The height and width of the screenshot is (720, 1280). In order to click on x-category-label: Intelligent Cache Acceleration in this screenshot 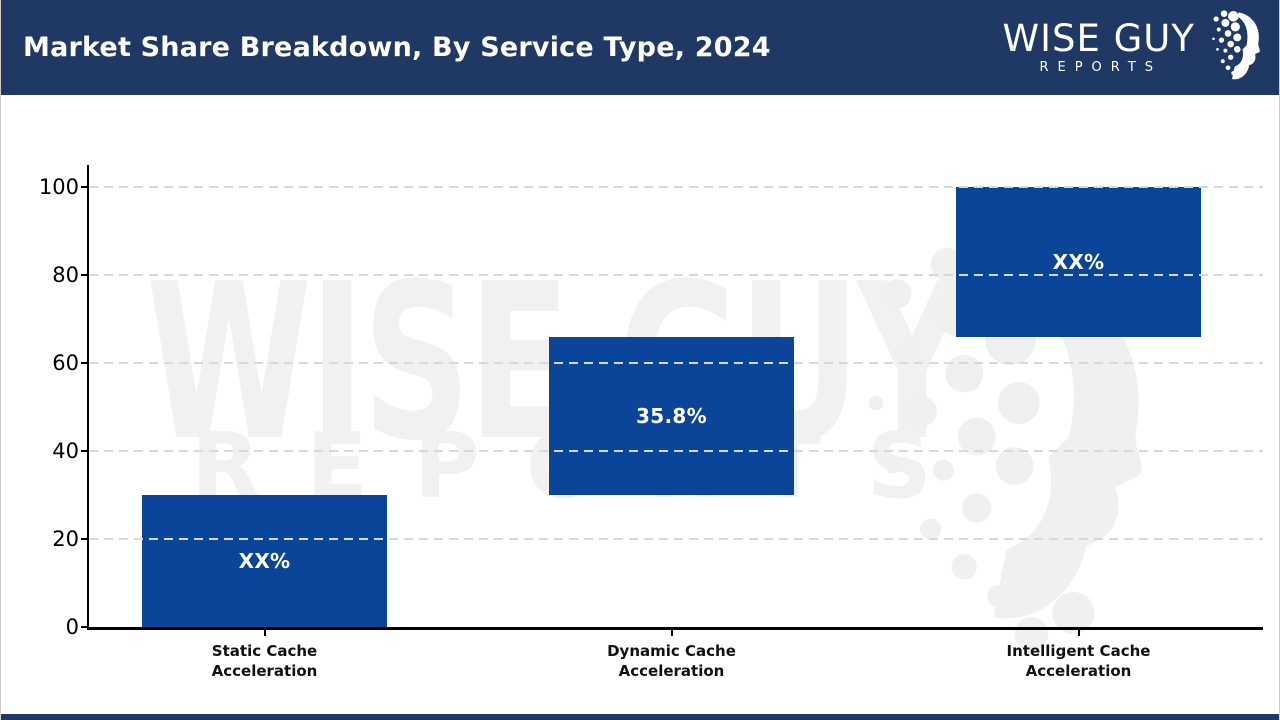, I will do `click(1079, 661)`.